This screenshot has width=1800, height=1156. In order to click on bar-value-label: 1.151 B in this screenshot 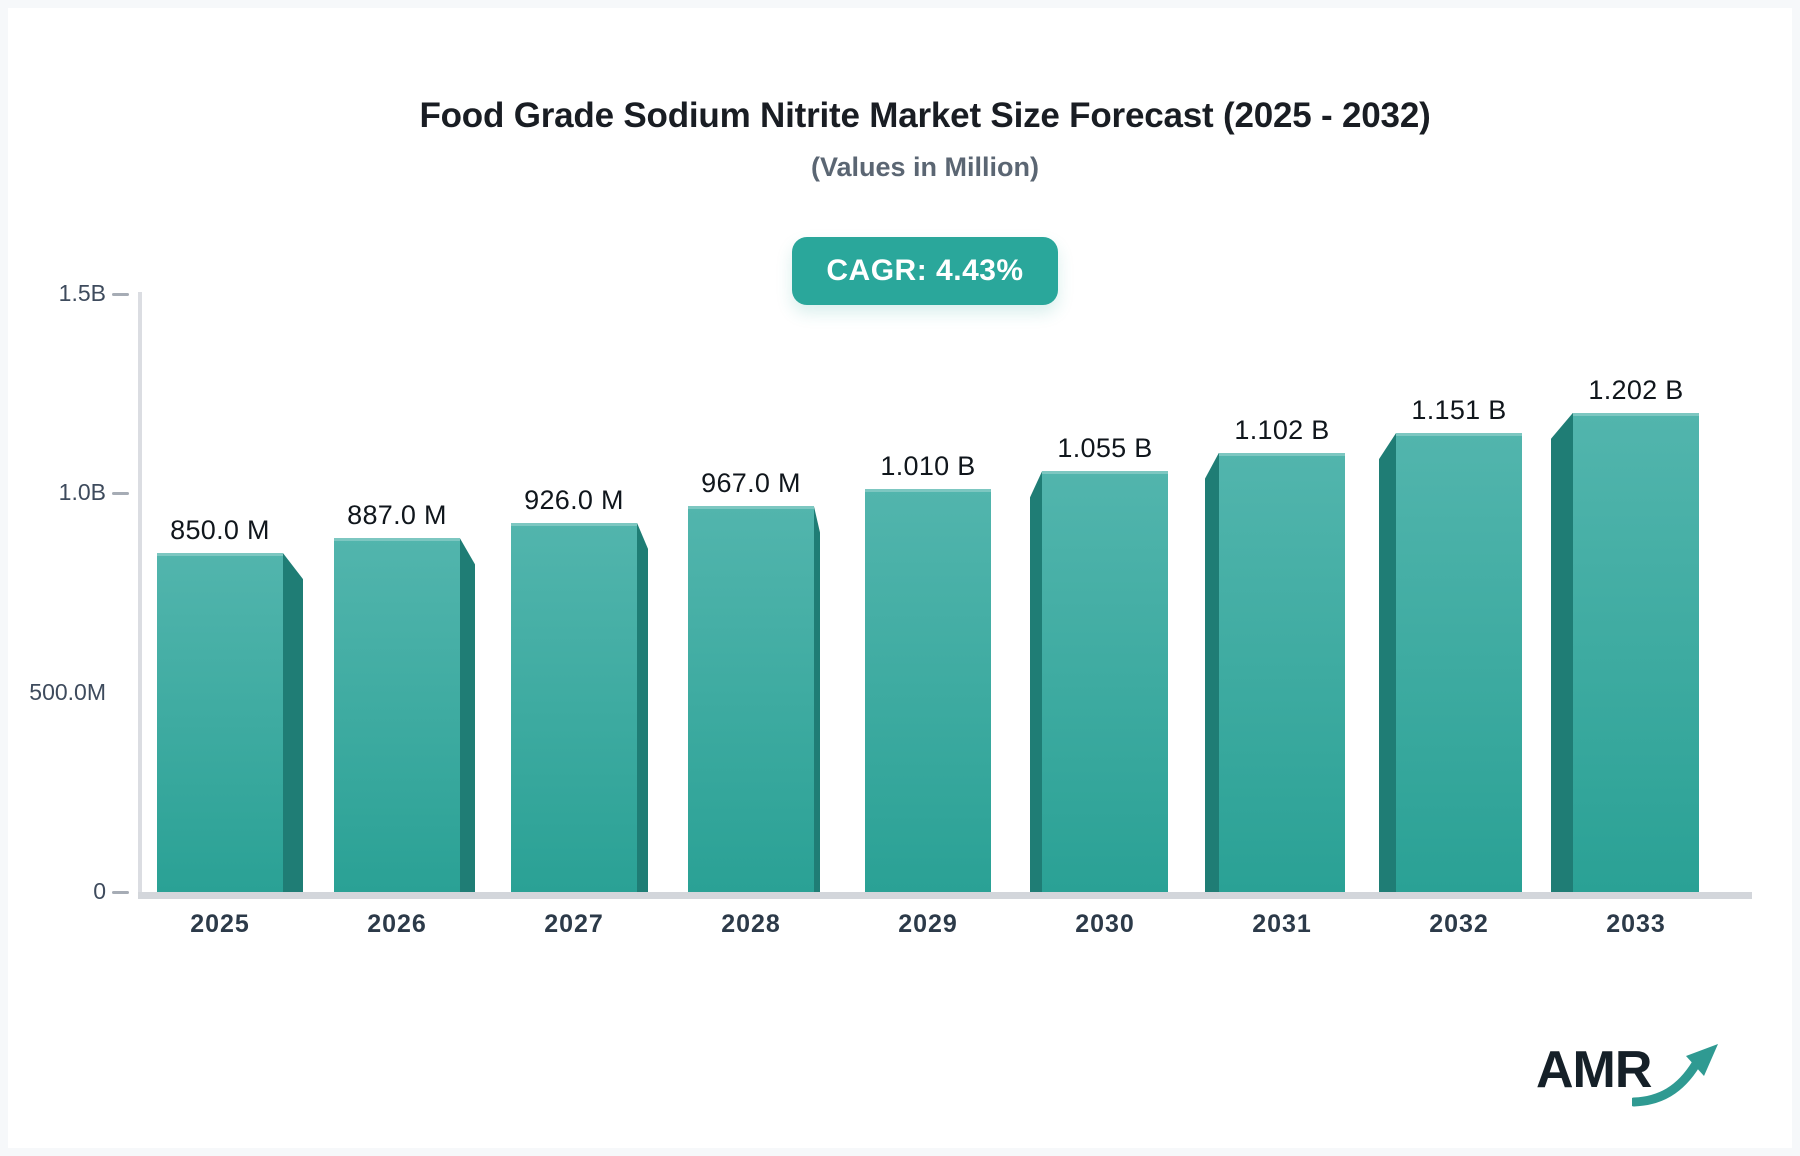, I will do `click(1459, 410)`.